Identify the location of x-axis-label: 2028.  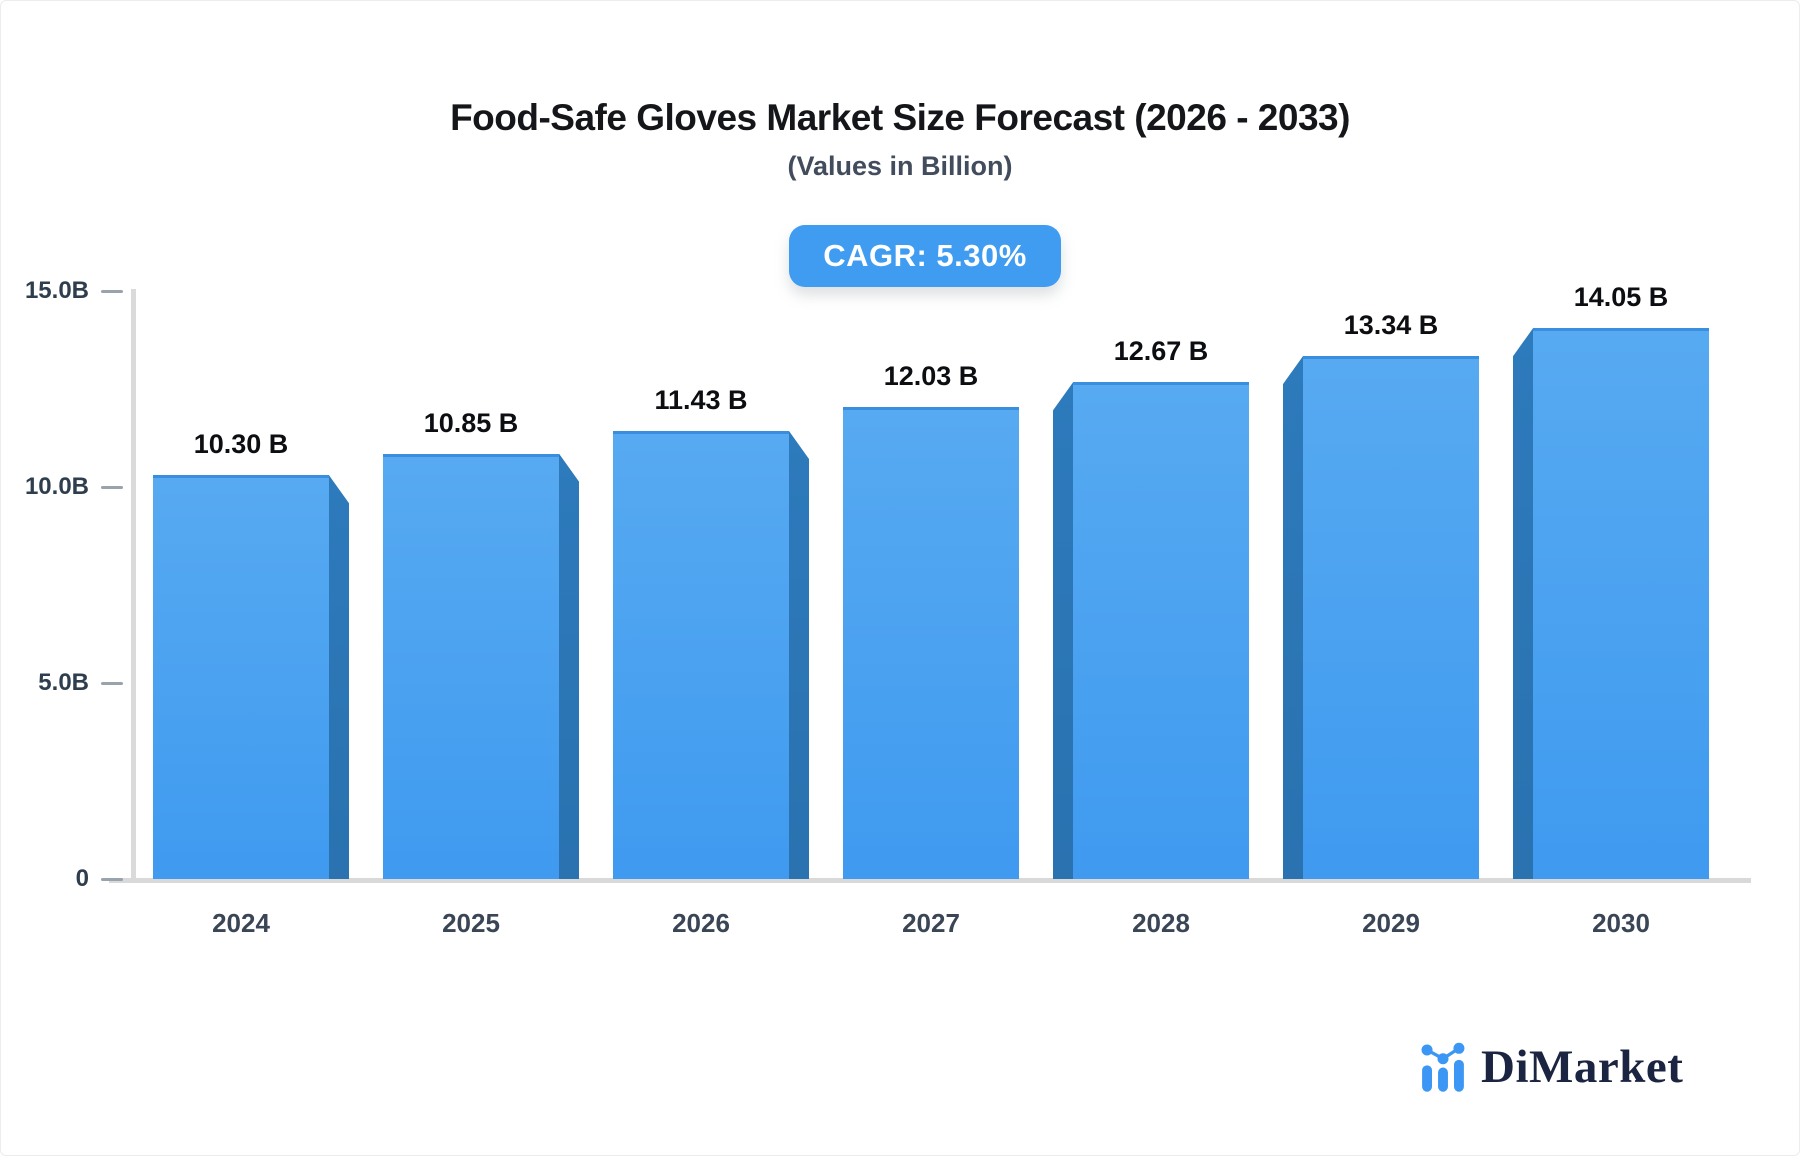
(1161, 923).